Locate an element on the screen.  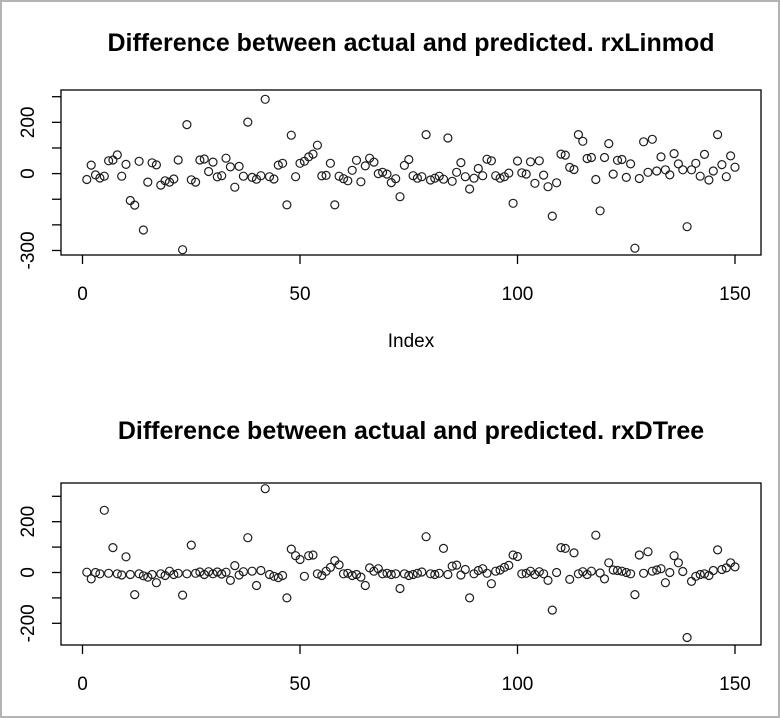
y-tick-label: -200 is located at coordinates (28, 623).